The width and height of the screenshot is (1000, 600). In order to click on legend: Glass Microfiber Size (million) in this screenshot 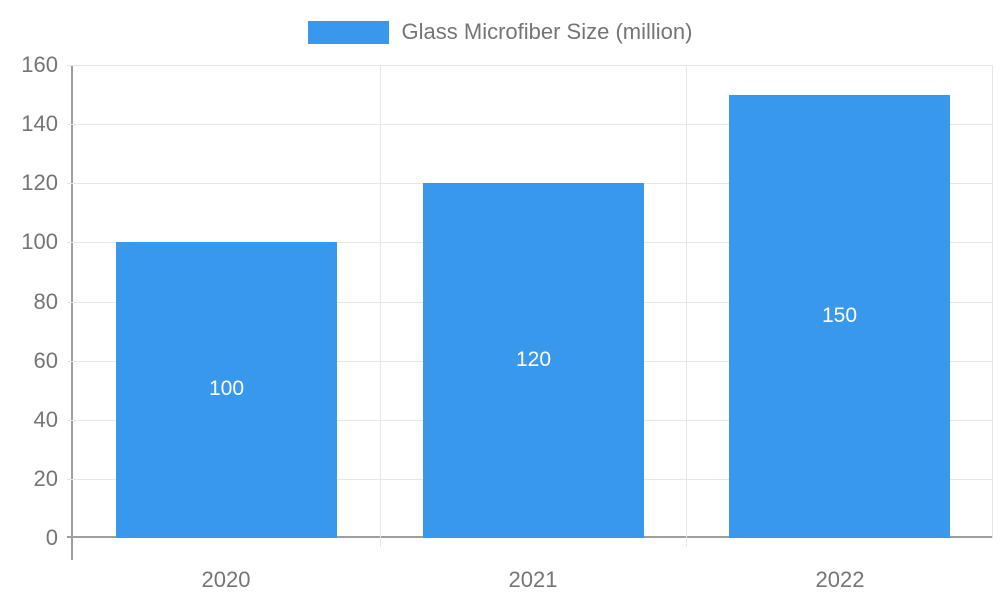, I will do `click(500, 32)`.